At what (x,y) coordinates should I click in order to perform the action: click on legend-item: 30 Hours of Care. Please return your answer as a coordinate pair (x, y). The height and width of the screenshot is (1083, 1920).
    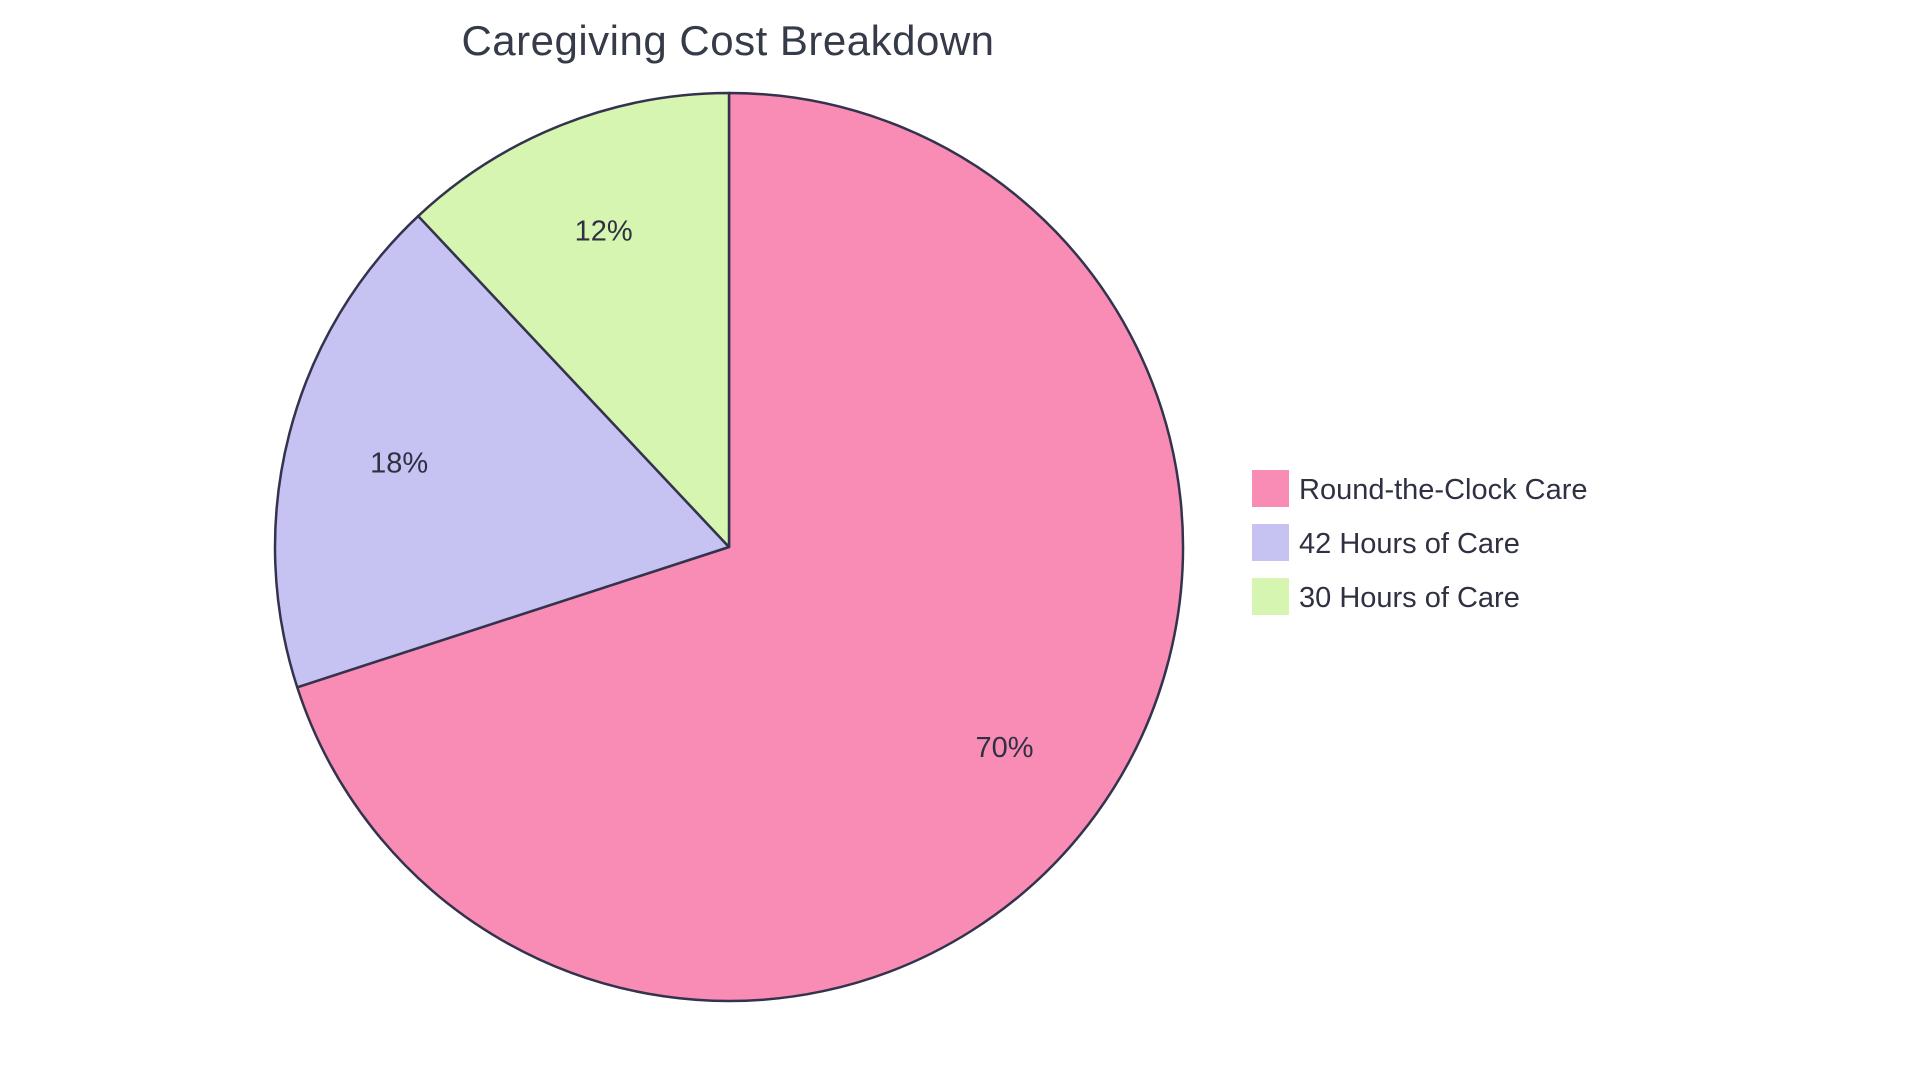
    Looking at the image, I should click on (1386, 596).